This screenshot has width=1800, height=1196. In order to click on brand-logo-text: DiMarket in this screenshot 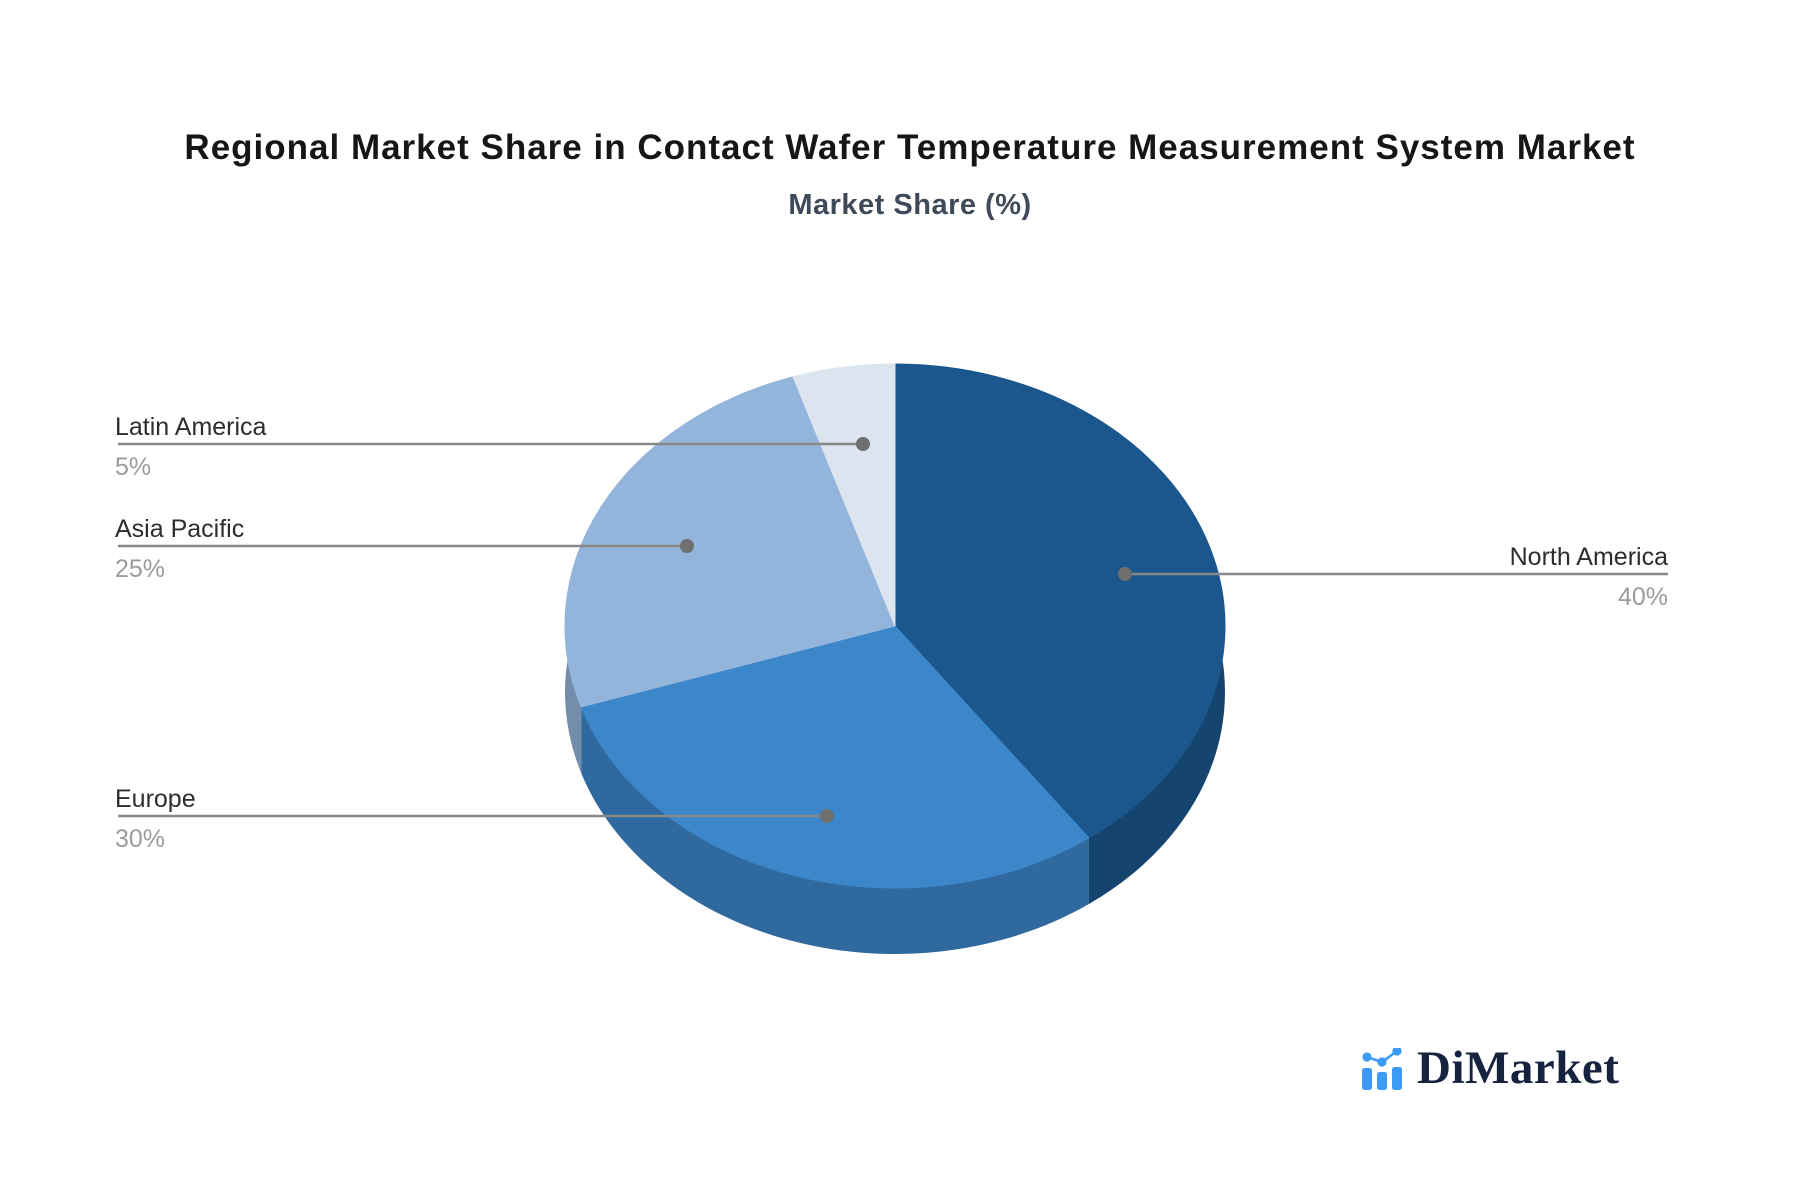, I will do `click(1518, 1068)`.